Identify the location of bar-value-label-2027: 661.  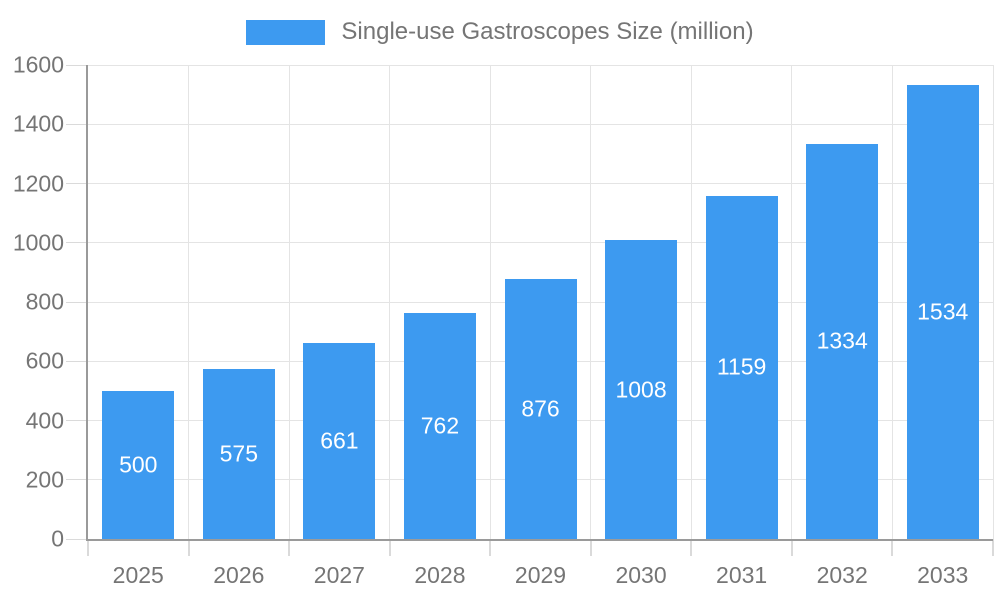
(339, 440).